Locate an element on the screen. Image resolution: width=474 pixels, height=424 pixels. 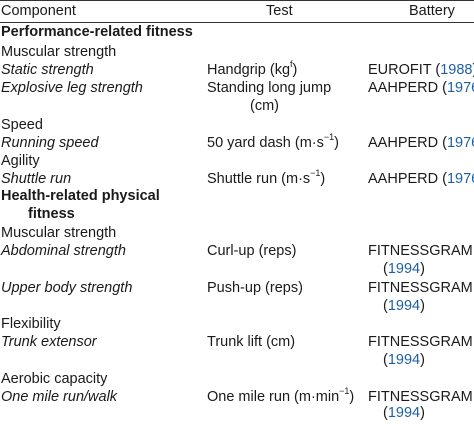
section-performance: Performance-related fitness is located at coordinates (97, 32).